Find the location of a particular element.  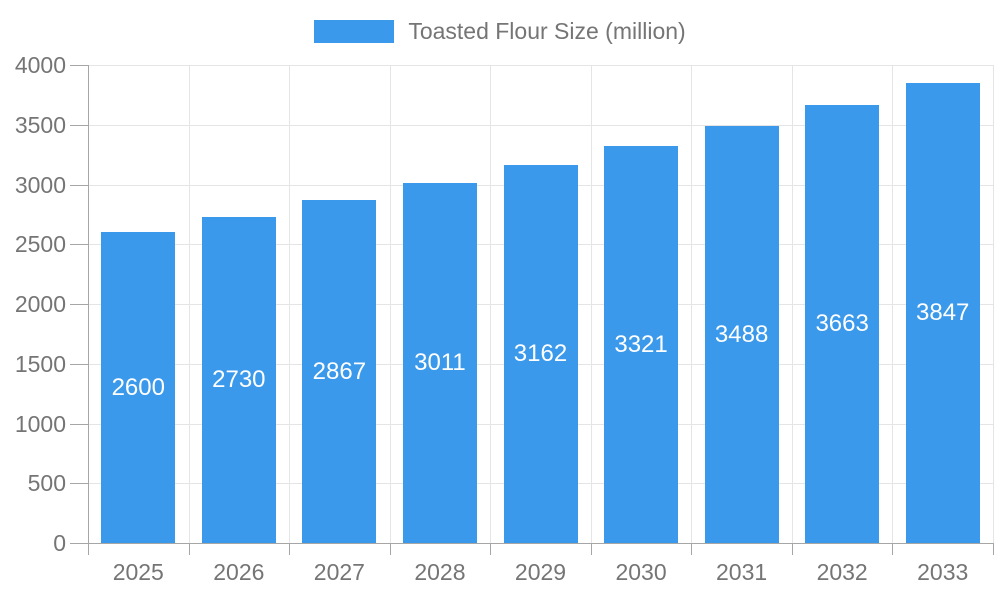

y-tick-label: 0 is located at coordinates (59, 543).